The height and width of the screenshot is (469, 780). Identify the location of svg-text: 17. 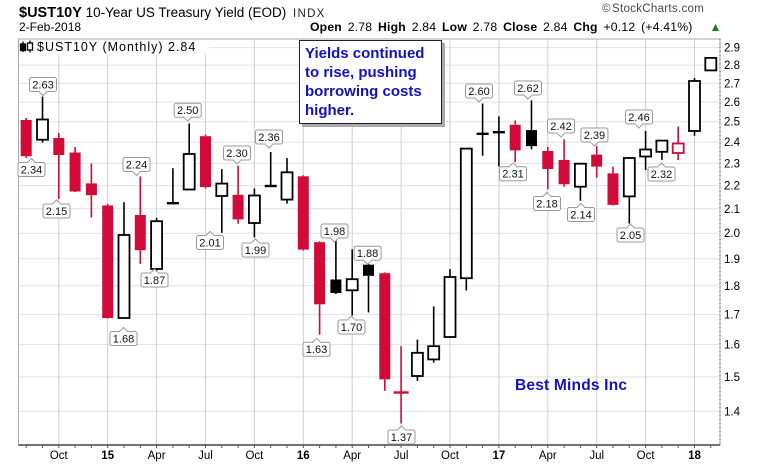
(499, 456).